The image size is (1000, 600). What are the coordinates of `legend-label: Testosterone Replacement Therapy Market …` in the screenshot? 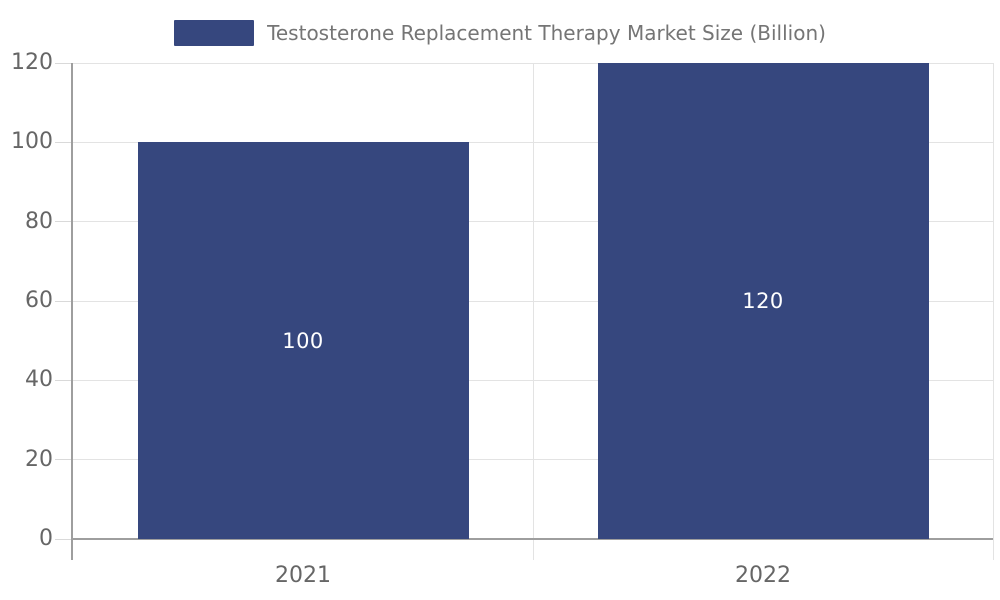 It's located at (546, 33).